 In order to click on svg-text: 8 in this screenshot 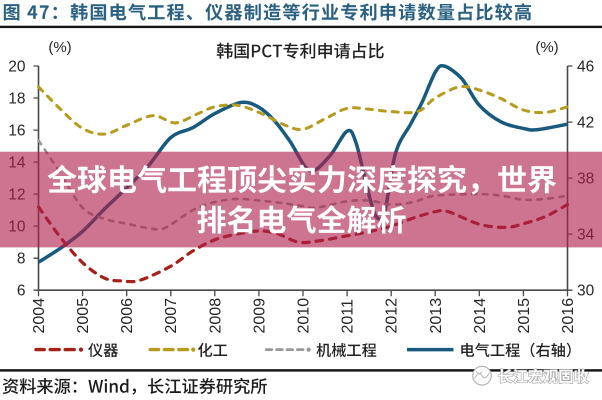, I will do `click(21, 259)`.